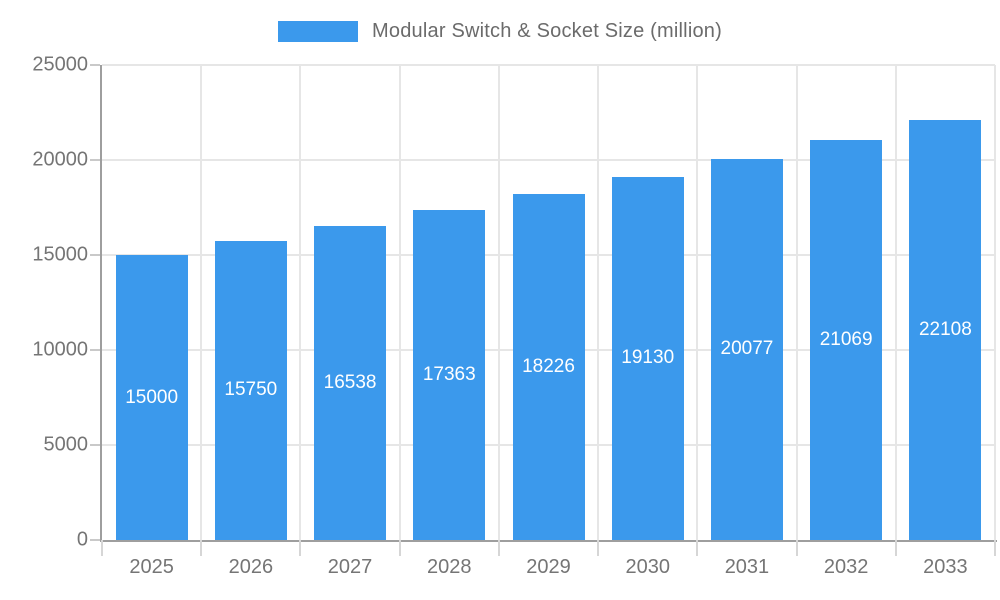  Describe the element at coordinates (60, 254) in the screenshot. I see `y-tick-label-15000: 15000` at that location.